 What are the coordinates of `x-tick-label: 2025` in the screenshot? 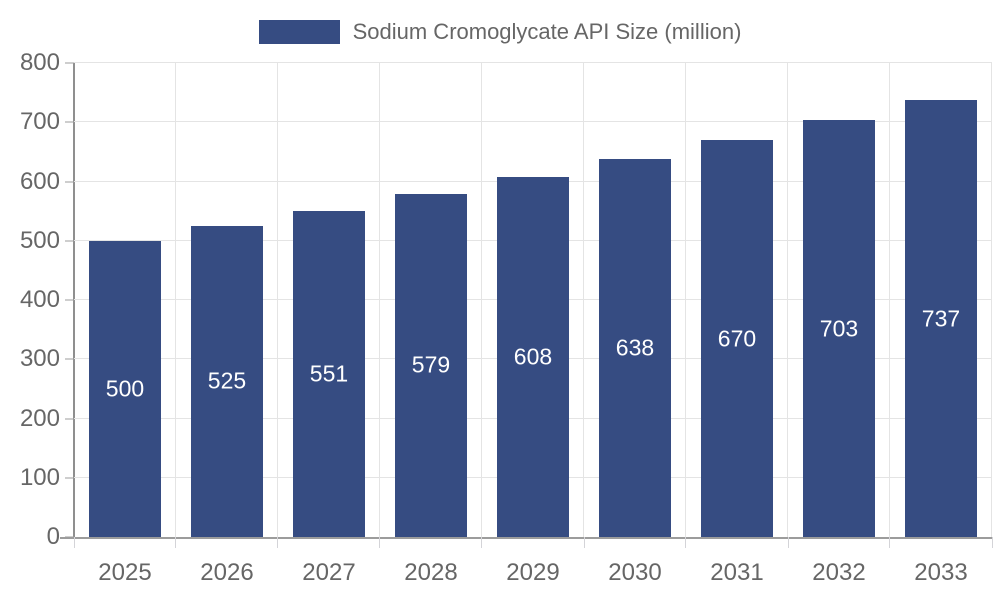 It's located at (125, 572).